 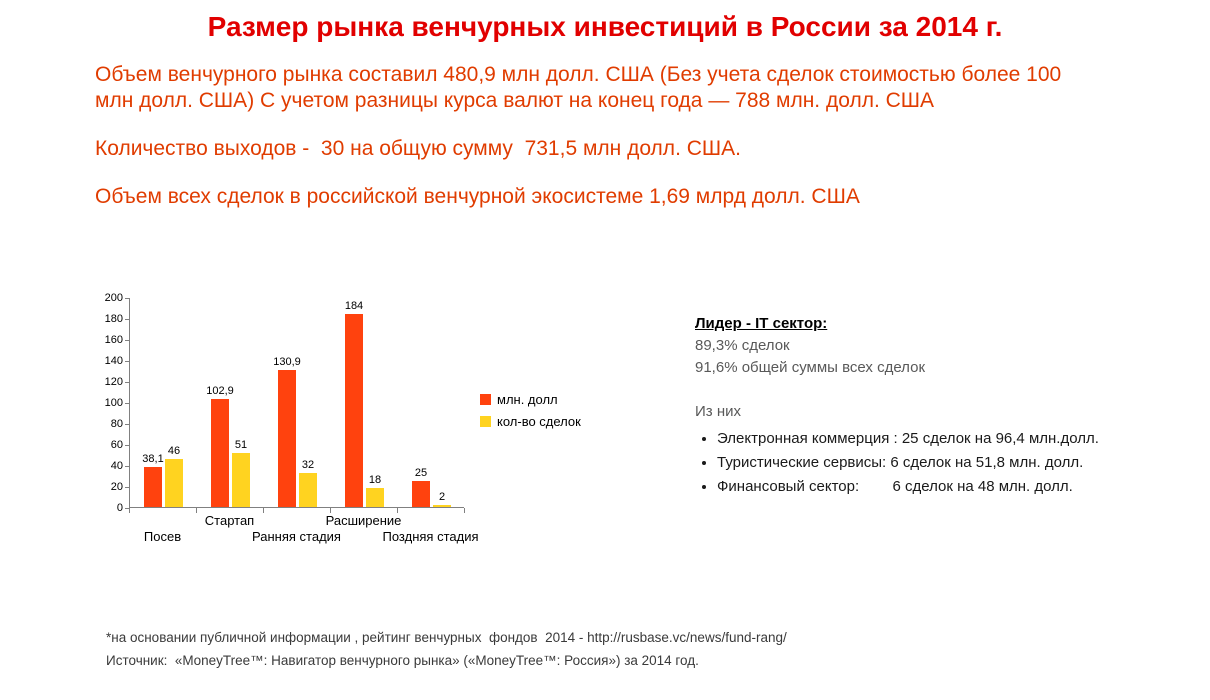 What do you see at coordinates (810, 367) in the screenshot?
I see `leader-stat-sum: 91,6% общей суммы всех сделок` at bounding box center [810, 367].